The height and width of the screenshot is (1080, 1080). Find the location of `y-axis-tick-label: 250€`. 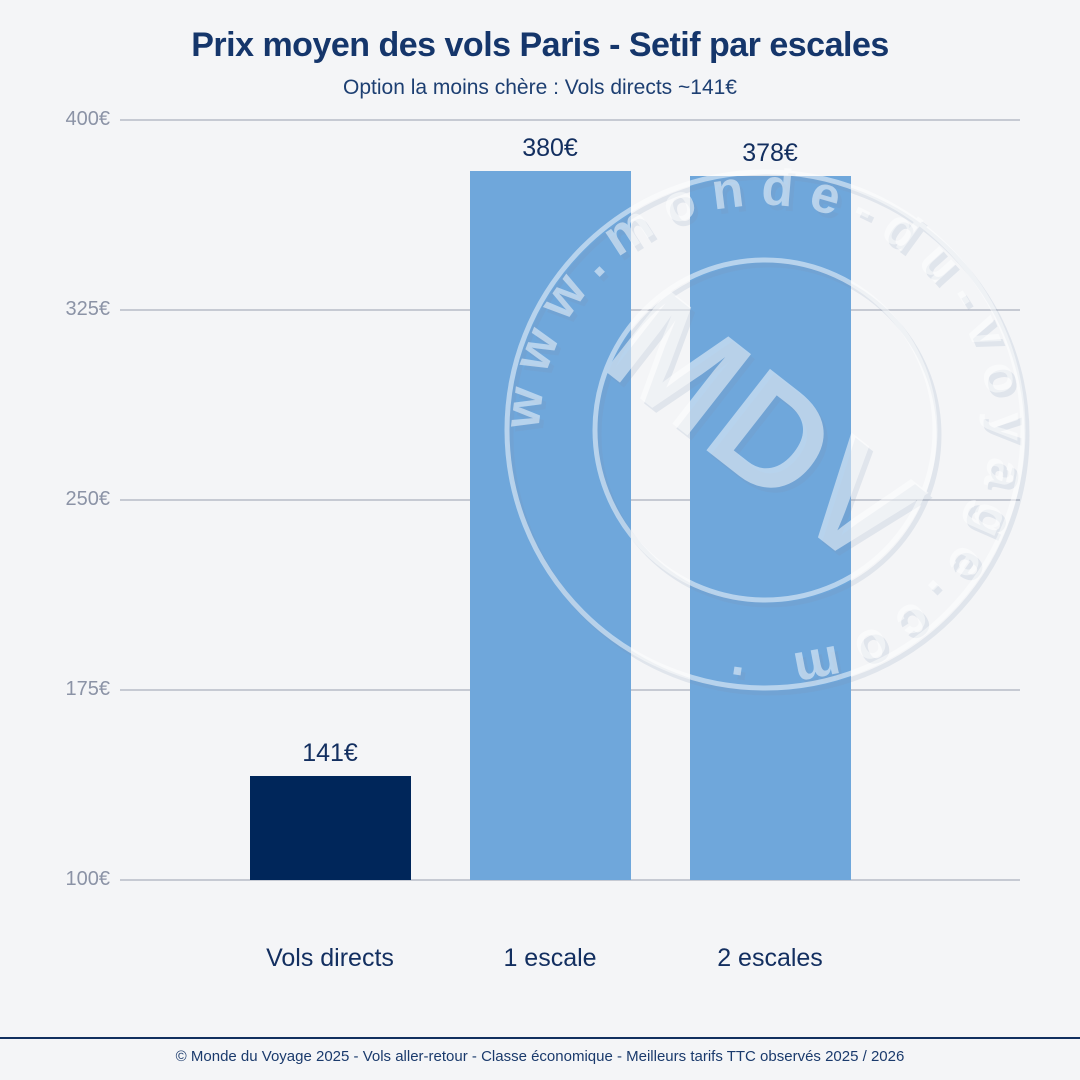

y-axis-tick-label: 250€ is located at coordinates (88, 499).